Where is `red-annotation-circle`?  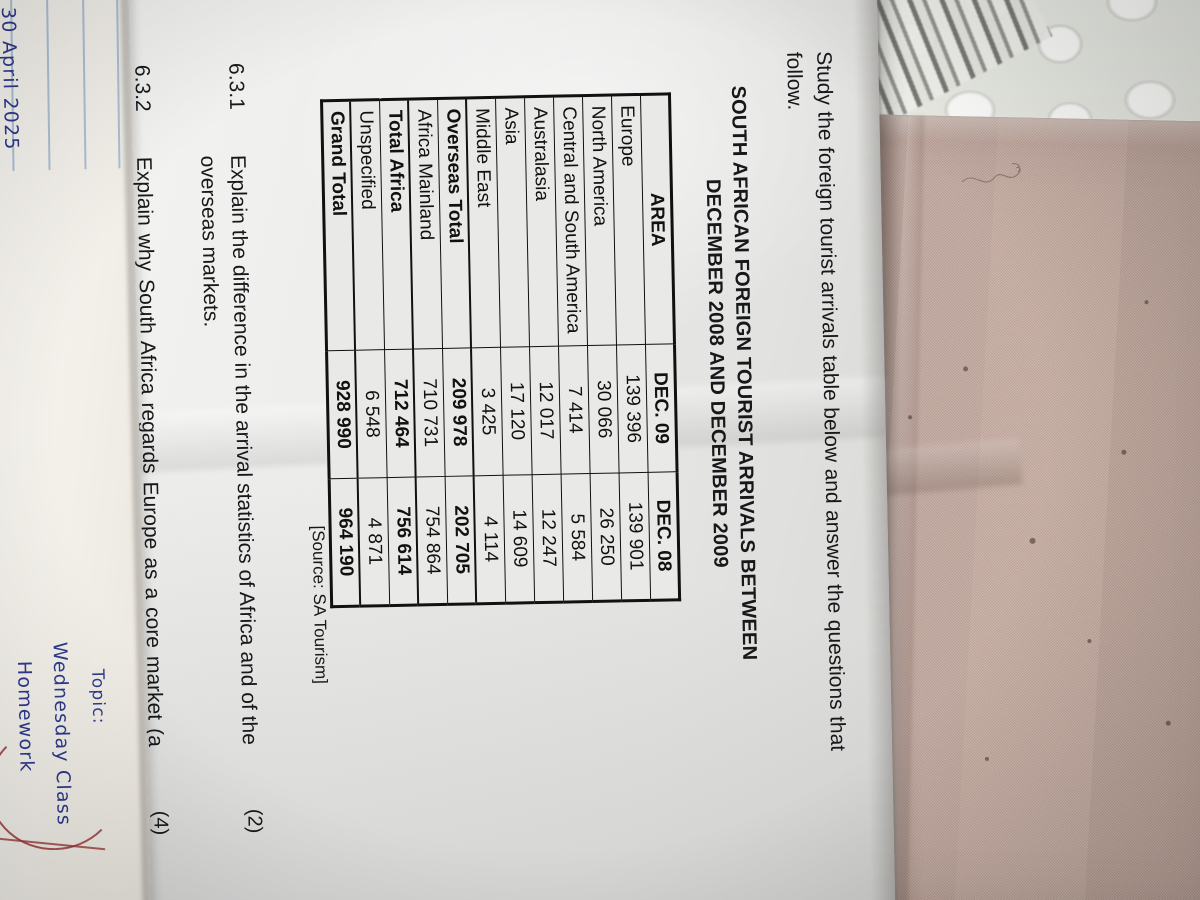
red-annotation-circle is located at coordinates (61, 788).